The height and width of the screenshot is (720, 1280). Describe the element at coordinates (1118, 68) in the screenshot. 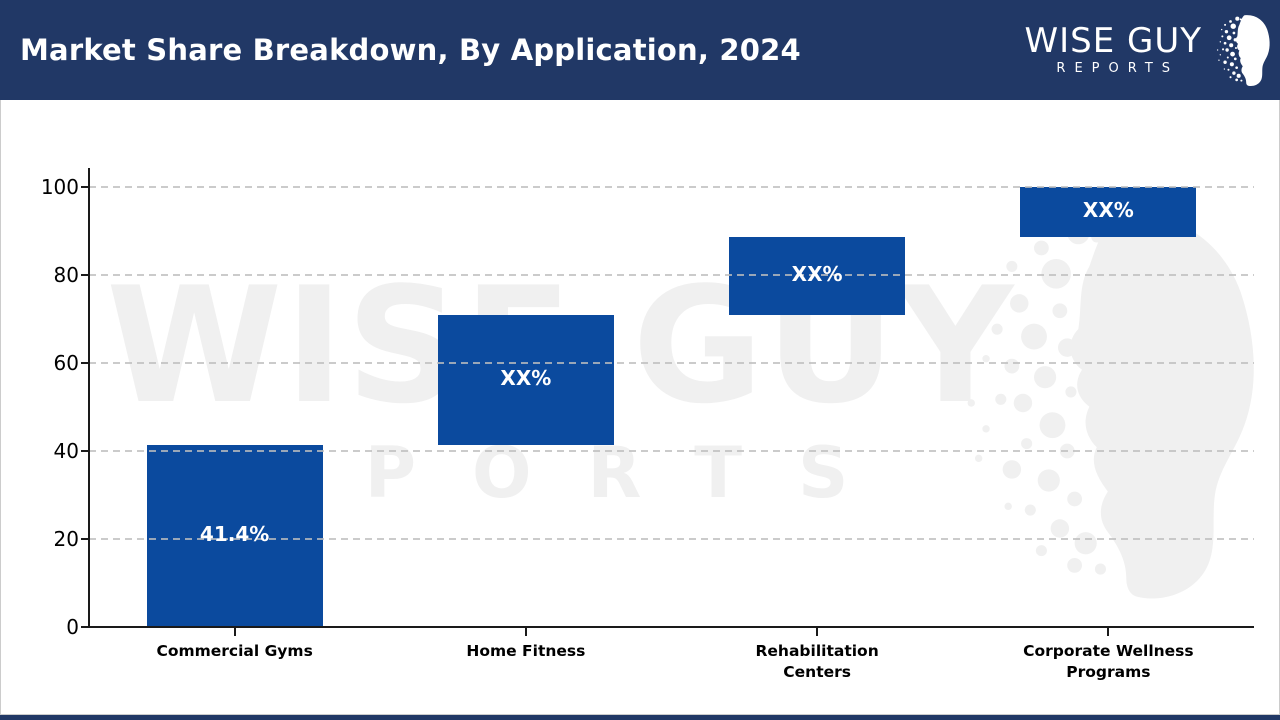

I see `logo-subtitle: REPORTS` at that location.